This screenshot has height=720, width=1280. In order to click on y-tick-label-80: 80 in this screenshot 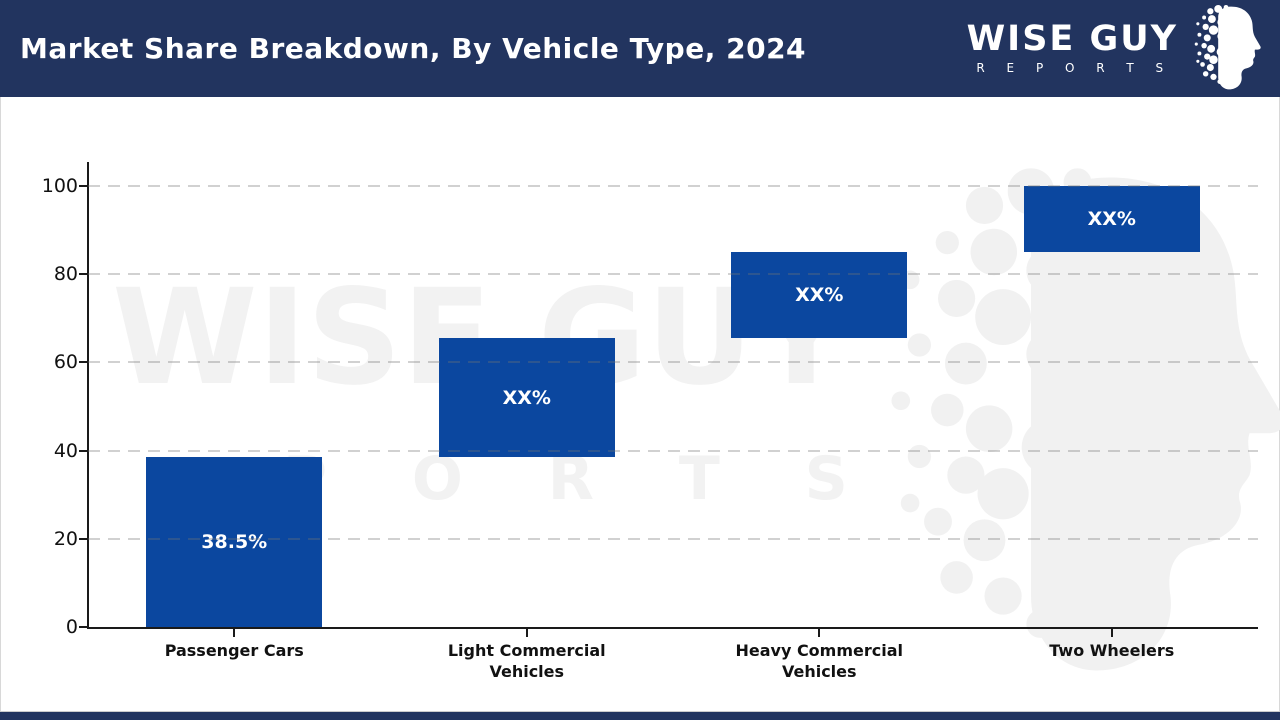, I will do `click(65, 274)`.